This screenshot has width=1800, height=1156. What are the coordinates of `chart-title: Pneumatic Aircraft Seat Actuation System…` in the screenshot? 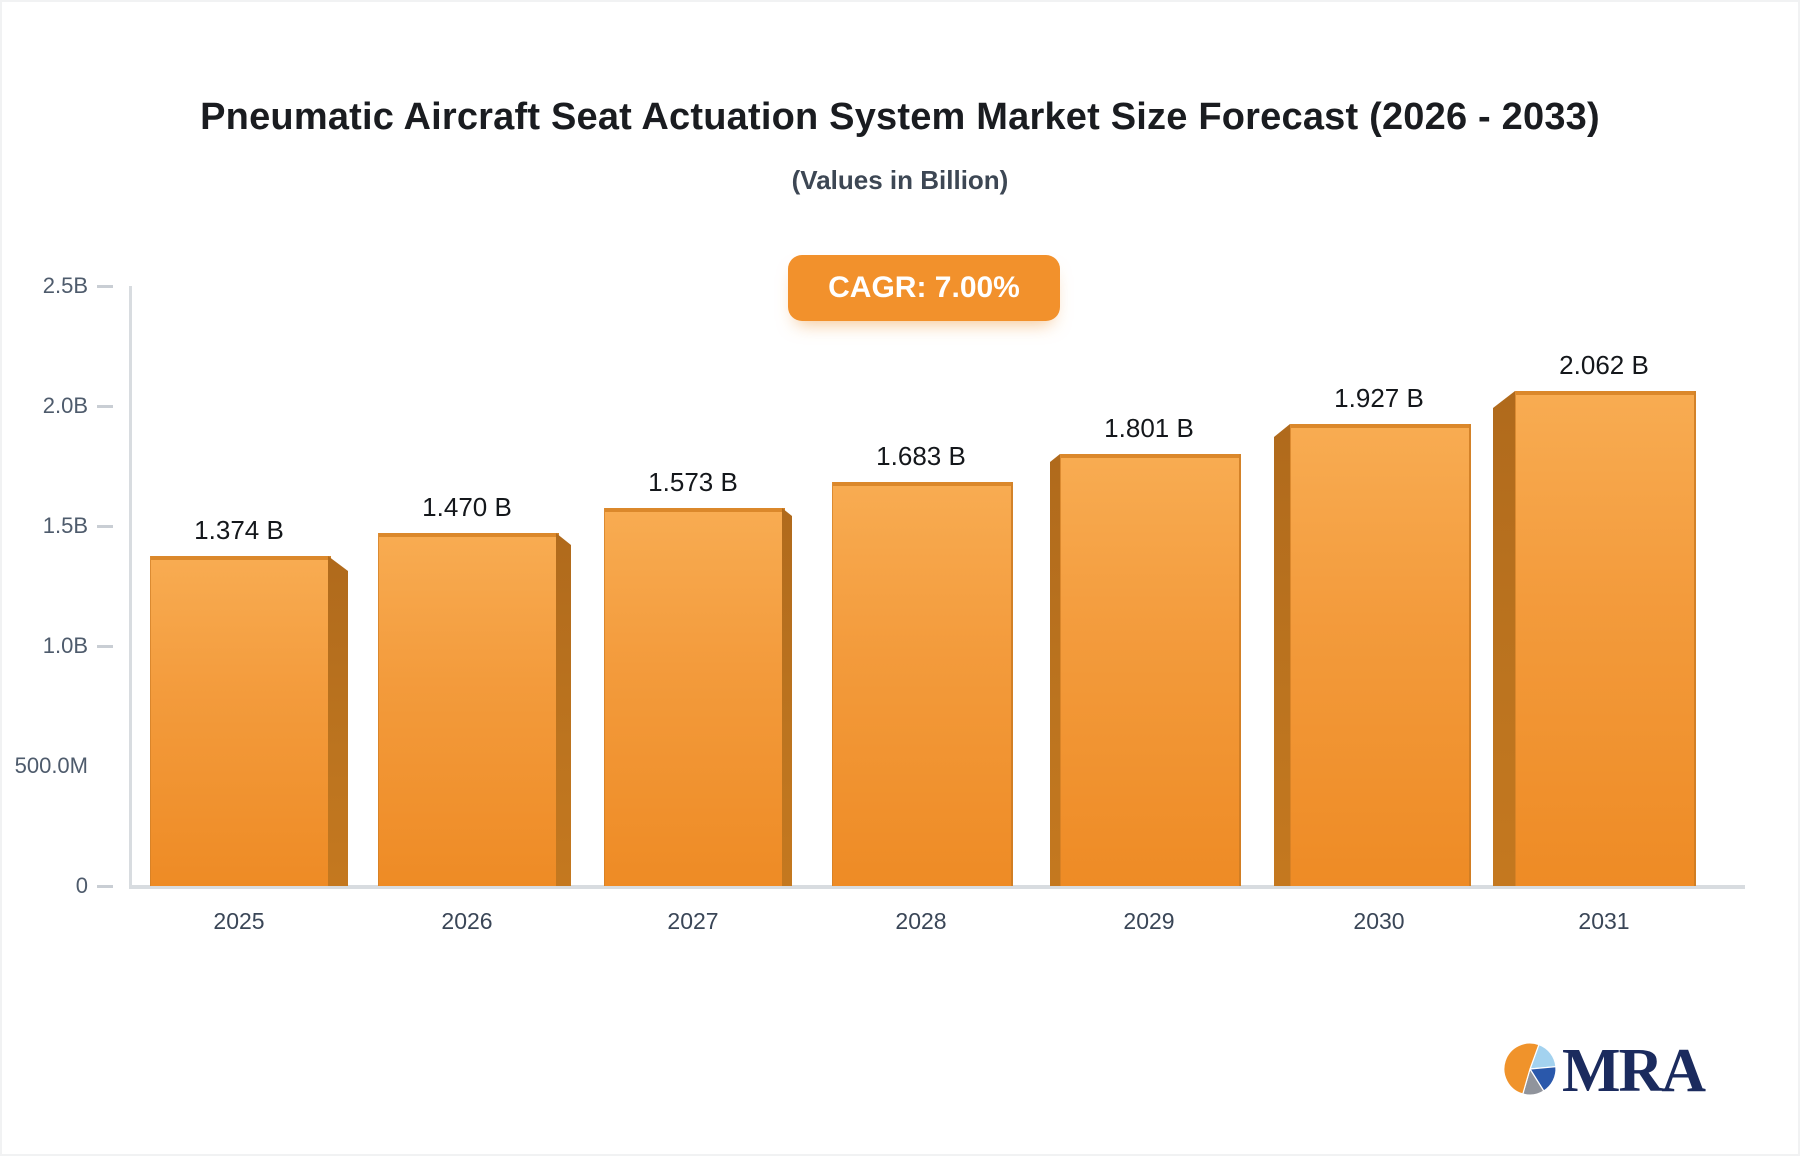 It's located at (900, 117).